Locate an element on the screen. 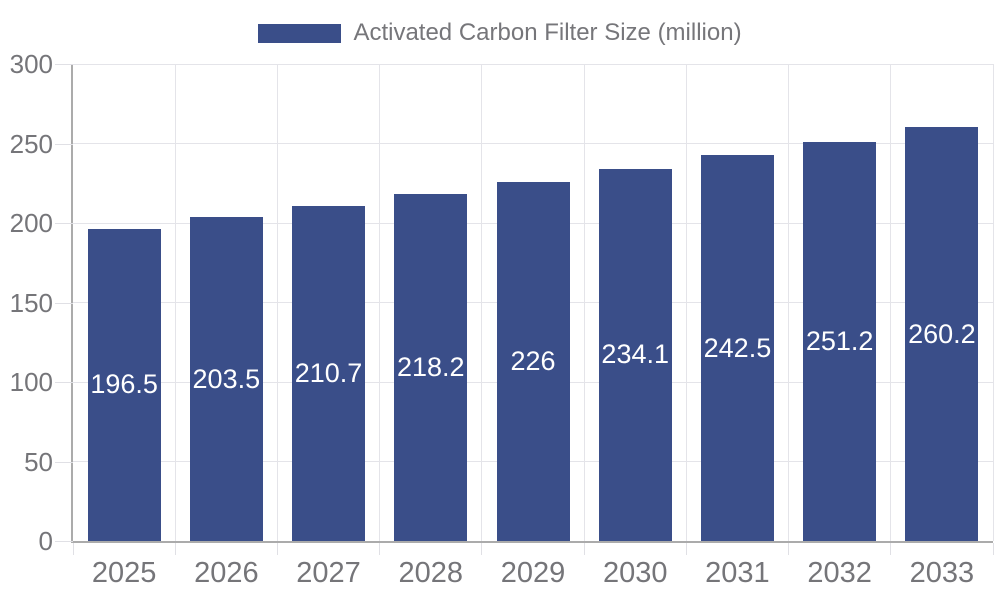 The width and height of the screenshot is (1000, 600). bar-value-label: 226 is located at coordinates (533, 360).